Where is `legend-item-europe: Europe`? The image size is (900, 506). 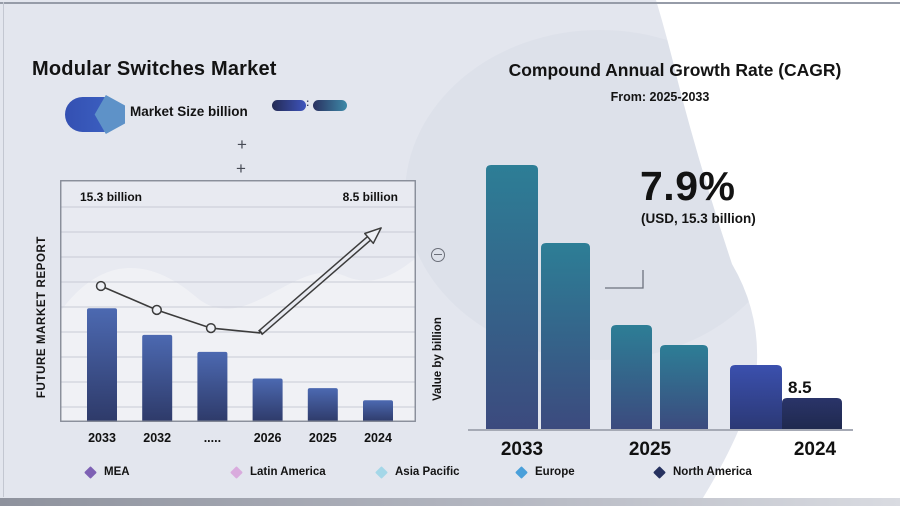
legend-item-europe: Europe is located at coordinates (545, 472).